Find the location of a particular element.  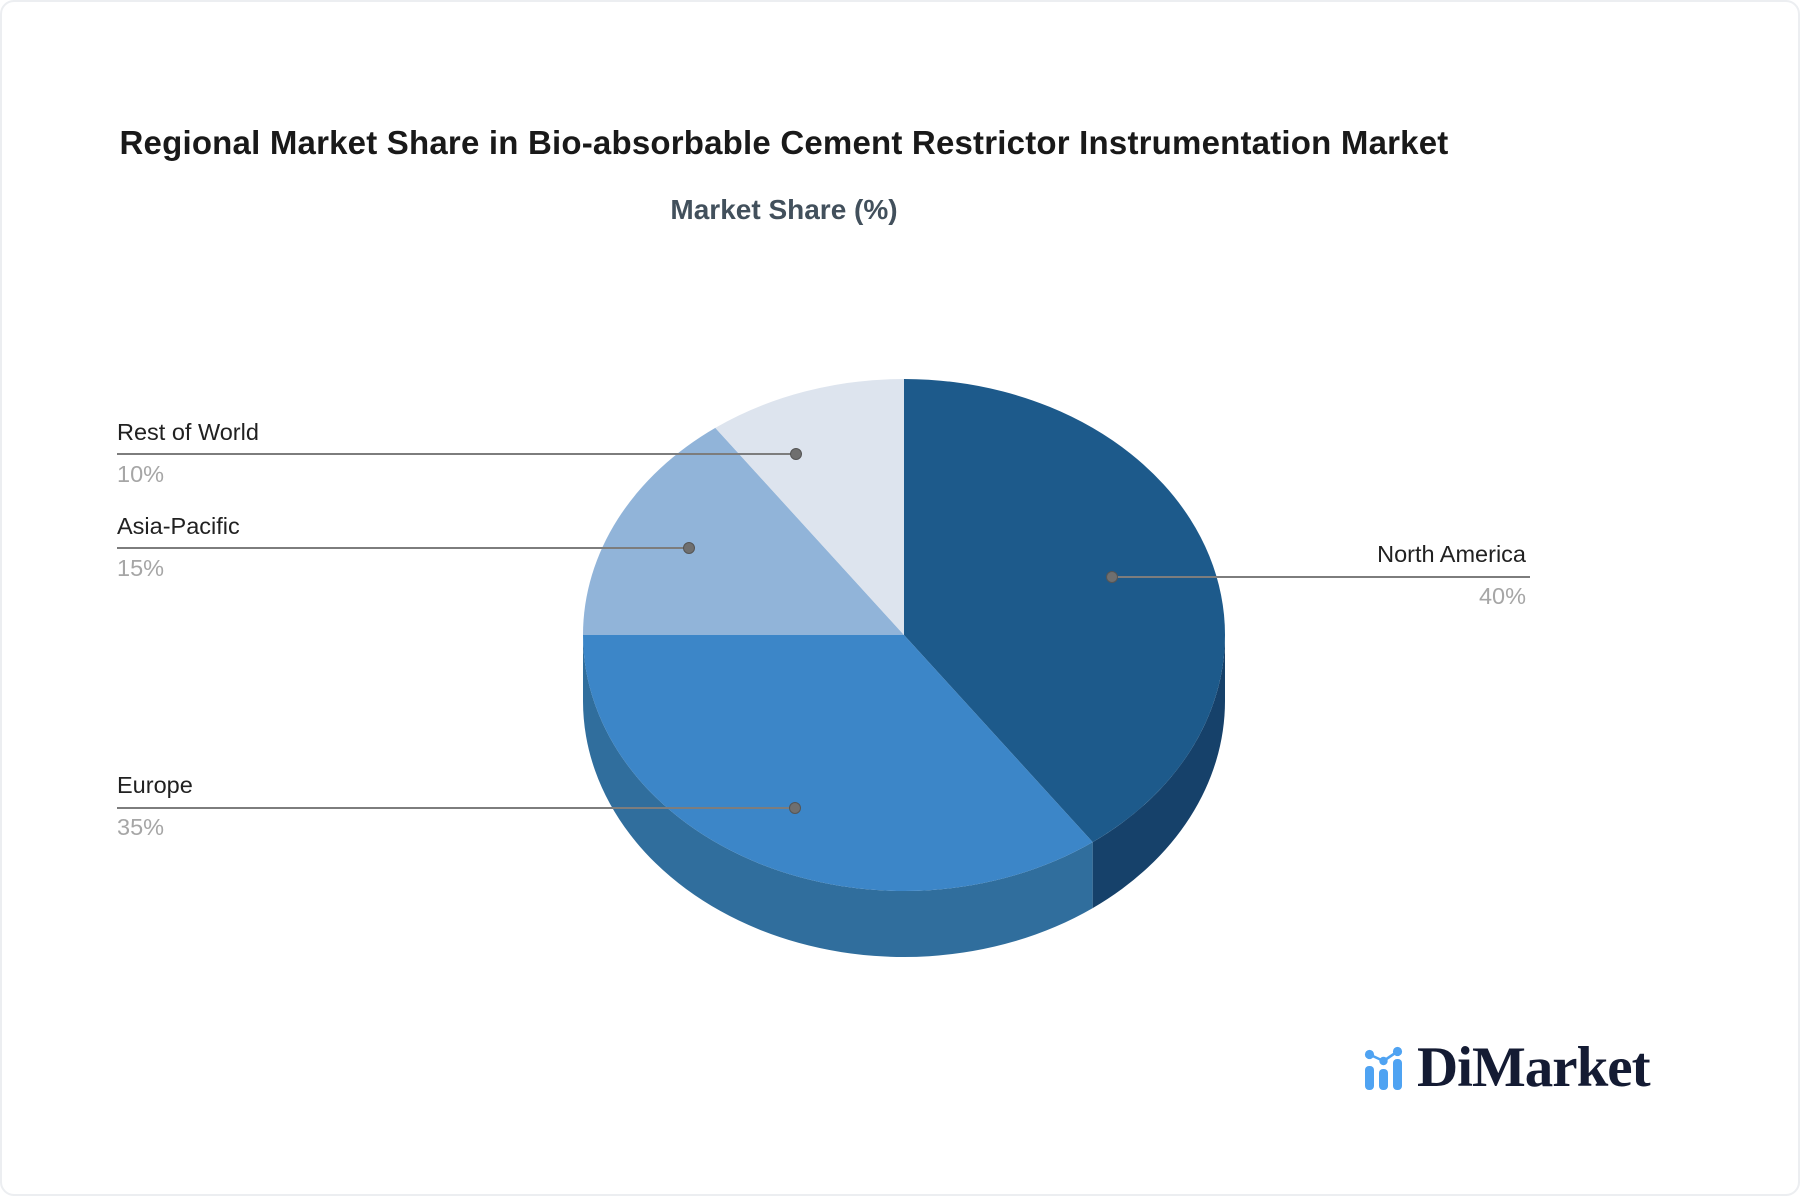

leader-dot-asia-pacific is located at coordinates (689, 548).